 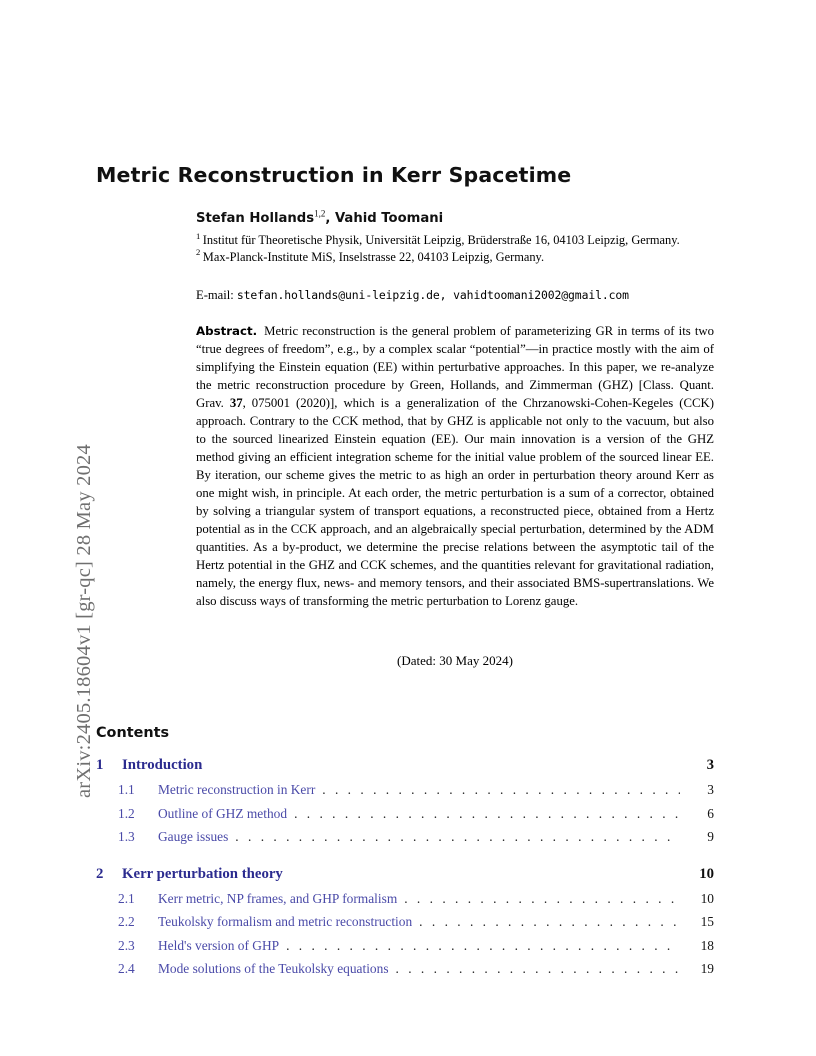 What do you see at coordinates (100, 873) in the screenshot?
I see `toc-number: 2` at bounding box center [100, 873].